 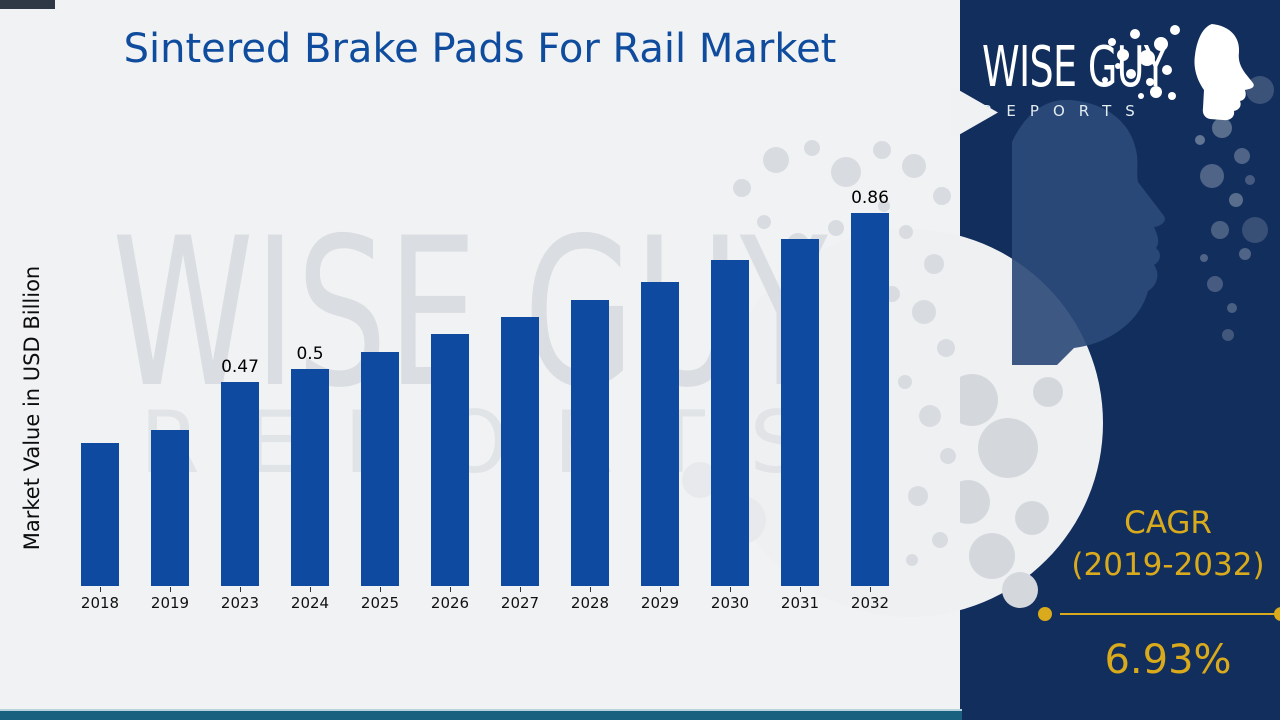 What do you see at coordinates (380, 469) in the screenshot?
I see `bar-2025` at bounding box center [380, 469].